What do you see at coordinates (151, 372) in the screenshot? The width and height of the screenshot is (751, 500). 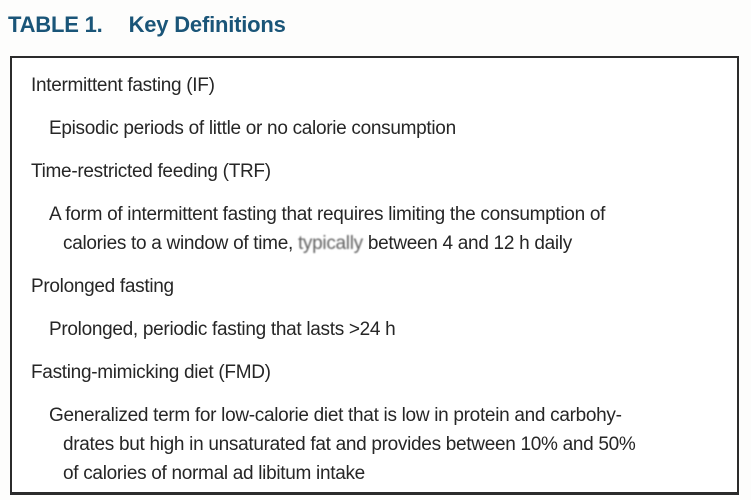 I see `term-fasting-mimicking-diet: Fasting-mimicking diet (FMD)` at bounding box center [151, 372].